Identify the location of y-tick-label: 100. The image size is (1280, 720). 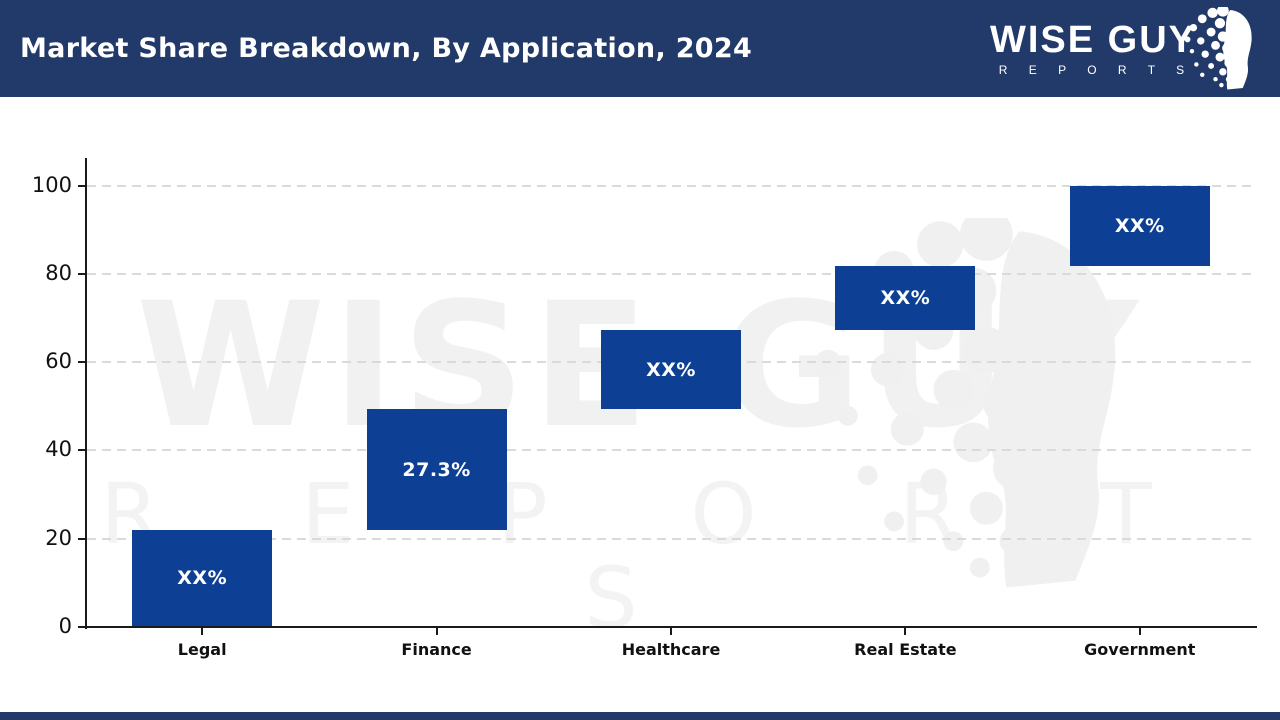
(51, 184).